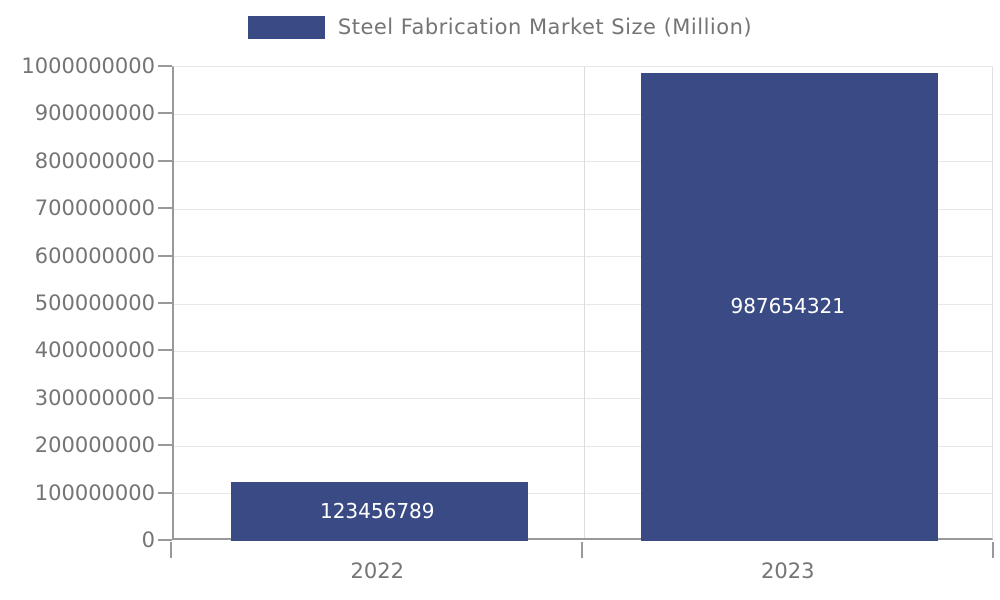 The height and width of the screenshot is (600, 1000). Describe the element at coordinates (94, 492) in the screenshot. I see `y-tick-label: 100000000` at that location.